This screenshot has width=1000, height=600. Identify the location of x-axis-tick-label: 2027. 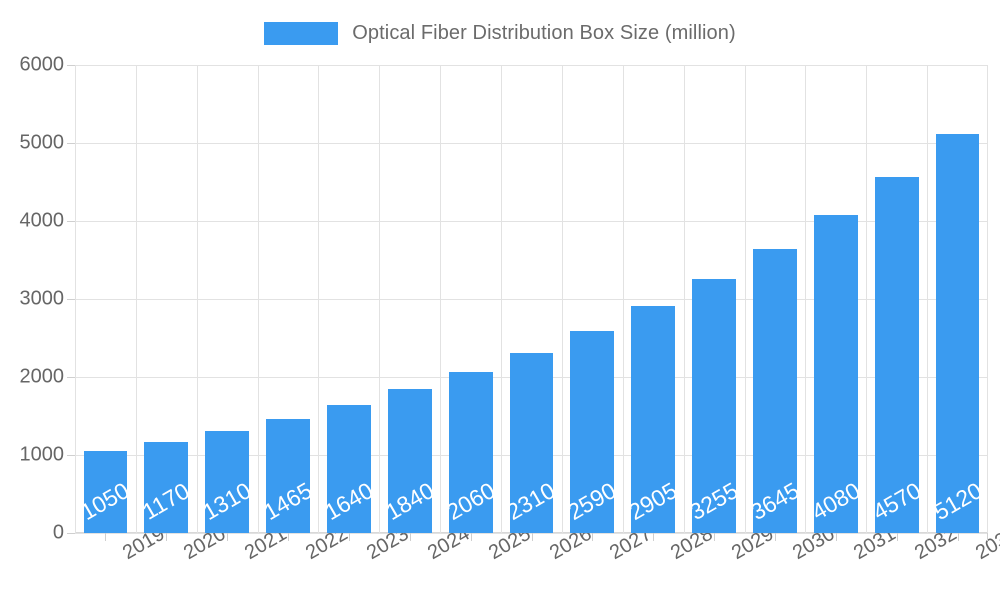
(631, 543).